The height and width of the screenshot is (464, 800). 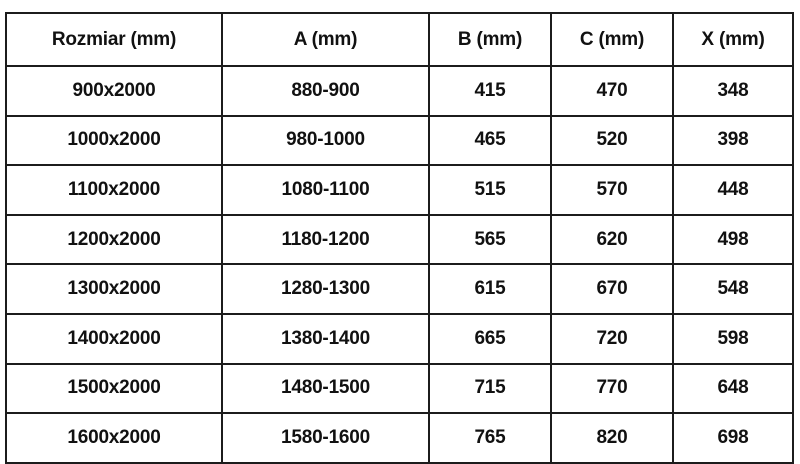 I want to click on cell-x: 698, so click(x=733, y=438).